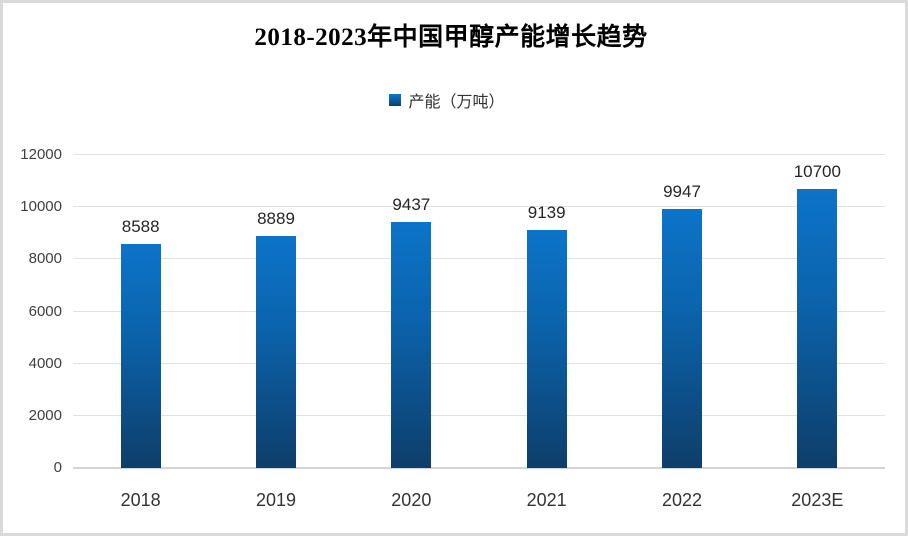  What do you see at coordinates (546, 500) in the screenshot?
I see `x-axis-tick-label: 2021` at bounding box center [546, 500].